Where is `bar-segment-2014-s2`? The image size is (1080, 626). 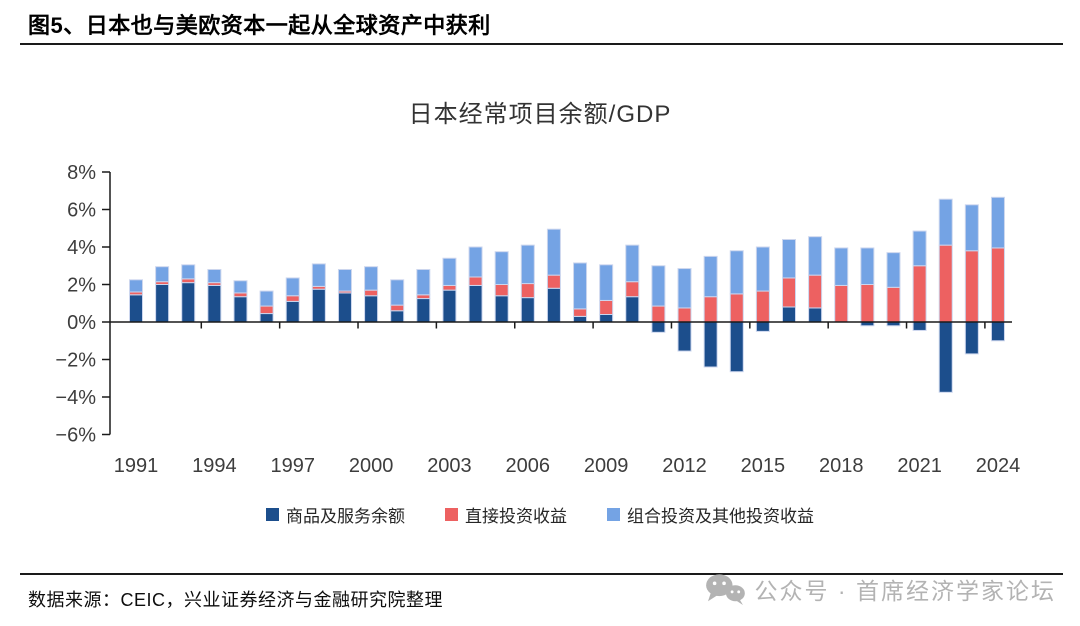 bar-segment-2014-s2 is located at coordinates (736, 272).